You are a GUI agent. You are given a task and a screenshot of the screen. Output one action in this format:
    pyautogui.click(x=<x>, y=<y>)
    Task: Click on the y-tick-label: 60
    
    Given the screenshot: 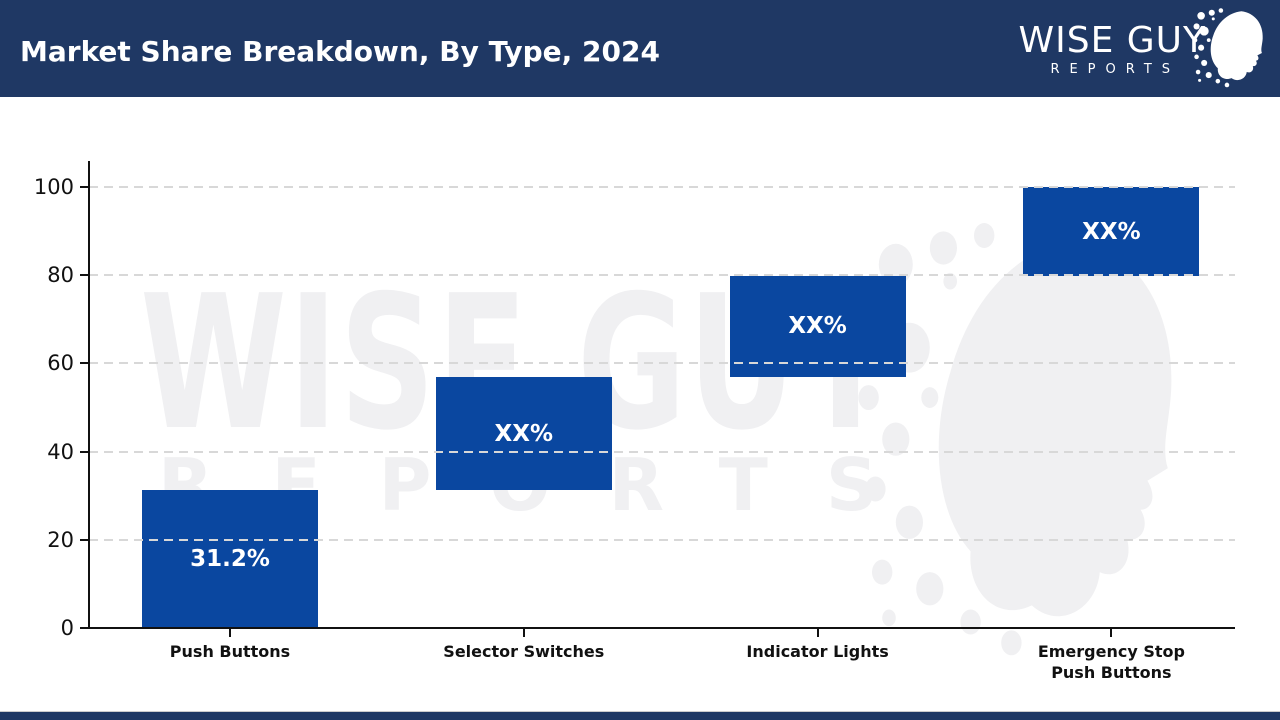 What is the action you would take?
    pyautogui.click(x=60, y=363)
    